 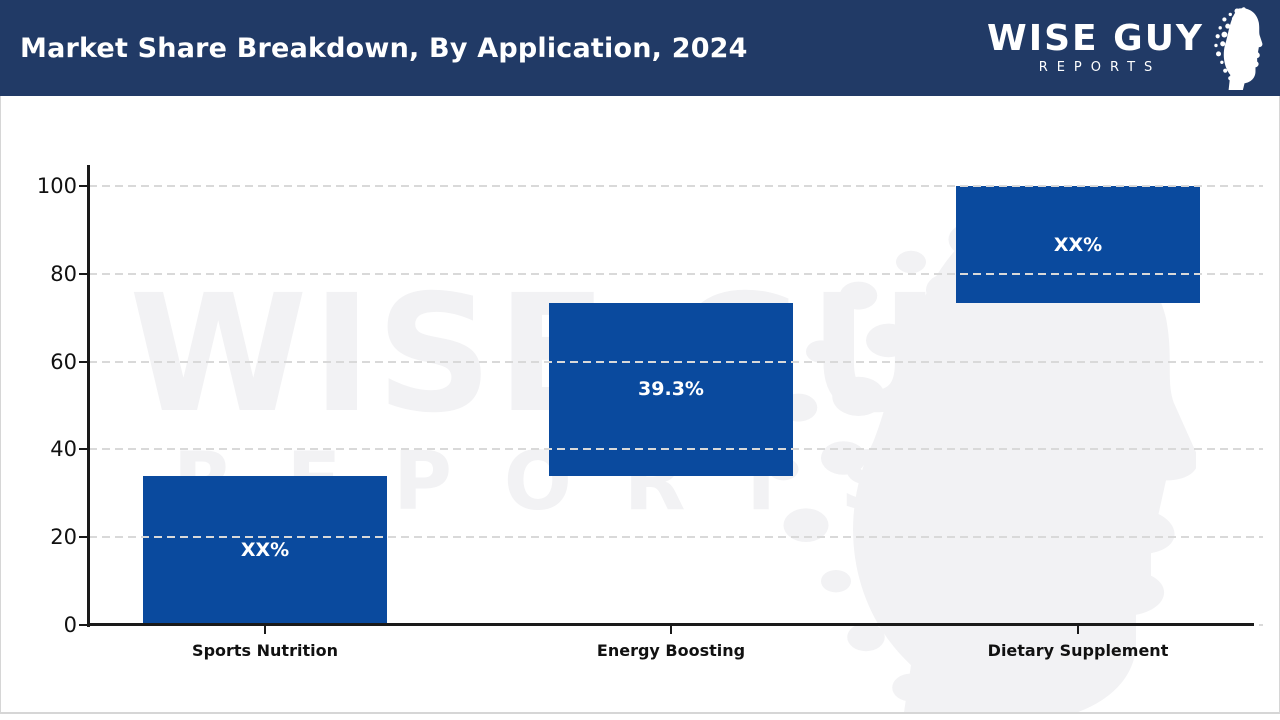 I want to click on y-axis-line, so click(x=88, y=396).